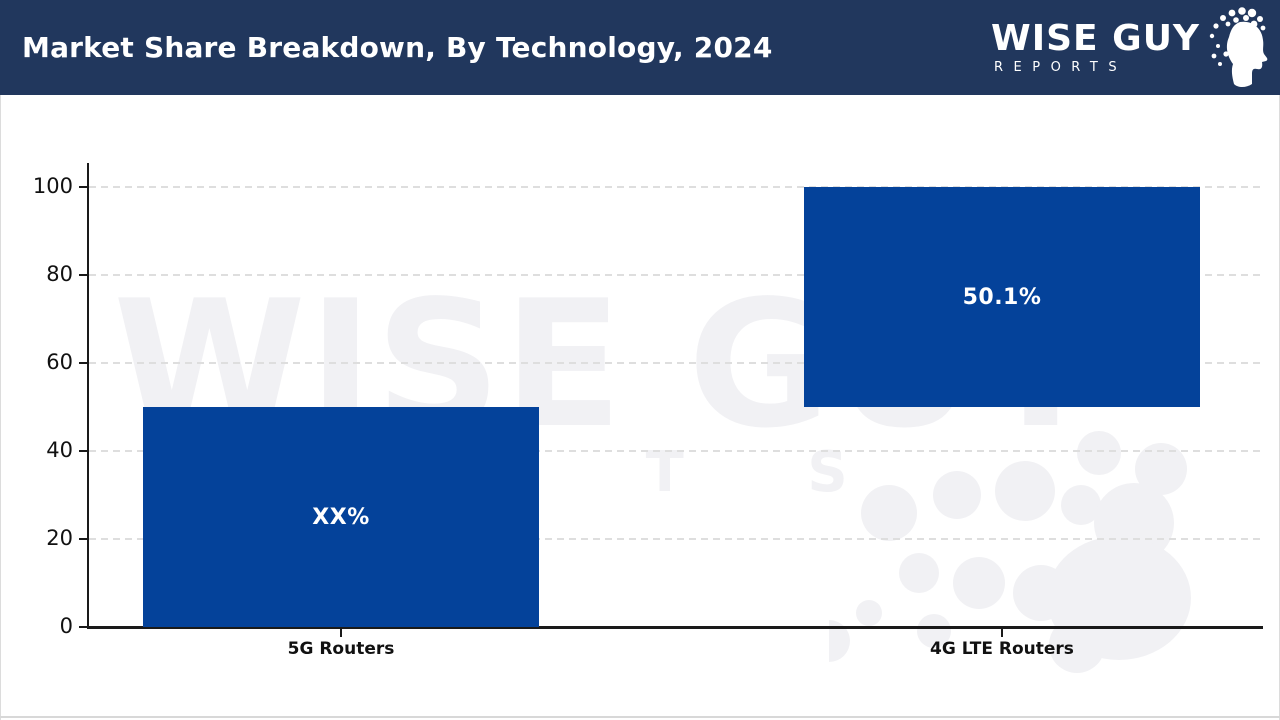  Describe the element at coordinates (59, 362) in the screenshot. I see `y-tick-label: 60` at that location.